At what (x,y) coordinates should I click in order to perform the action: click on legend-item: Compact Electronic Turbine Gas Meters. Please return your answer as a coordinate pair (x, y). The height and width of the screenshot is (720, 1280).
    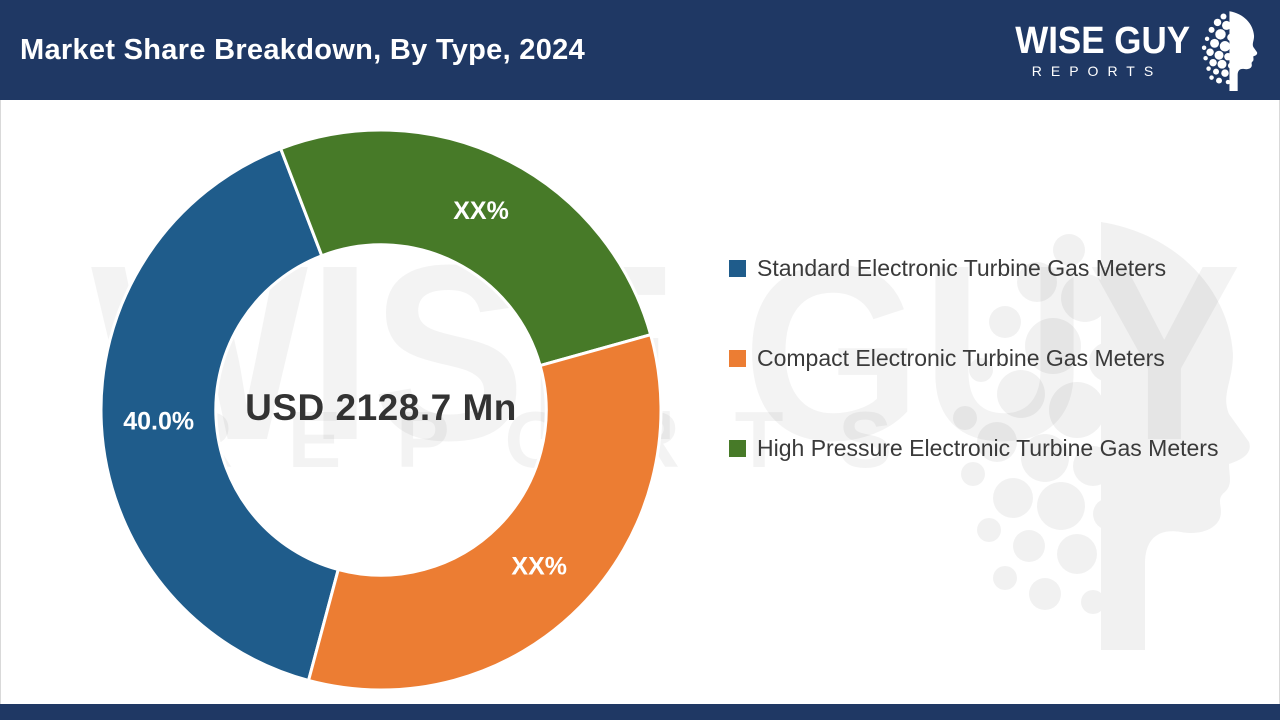
    Looking at the image, I should click on (973, 358).